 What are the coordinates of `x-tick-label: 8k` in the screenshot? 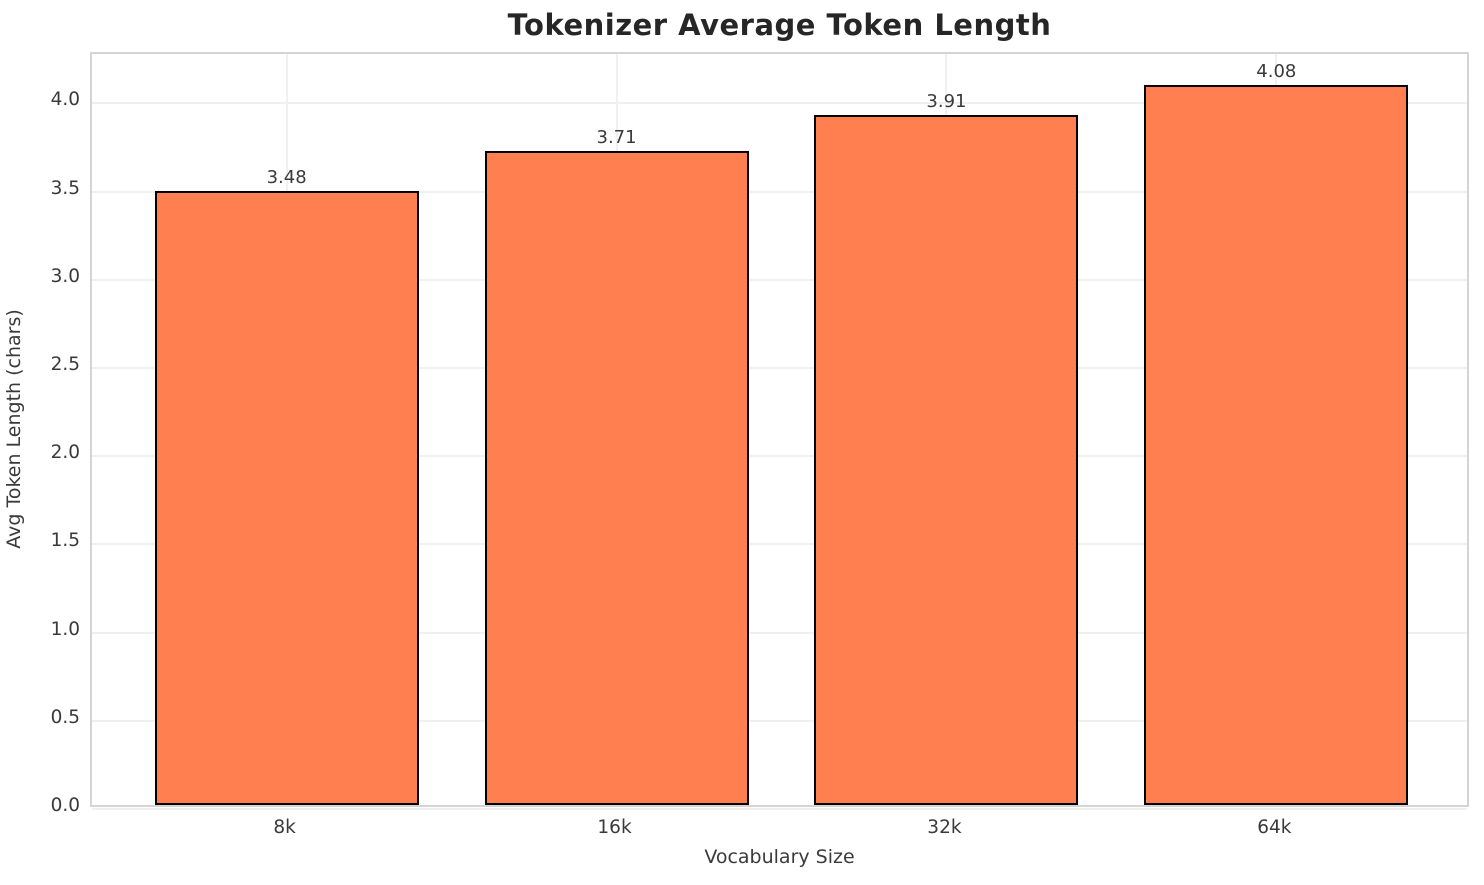 It's located at (284, 827).